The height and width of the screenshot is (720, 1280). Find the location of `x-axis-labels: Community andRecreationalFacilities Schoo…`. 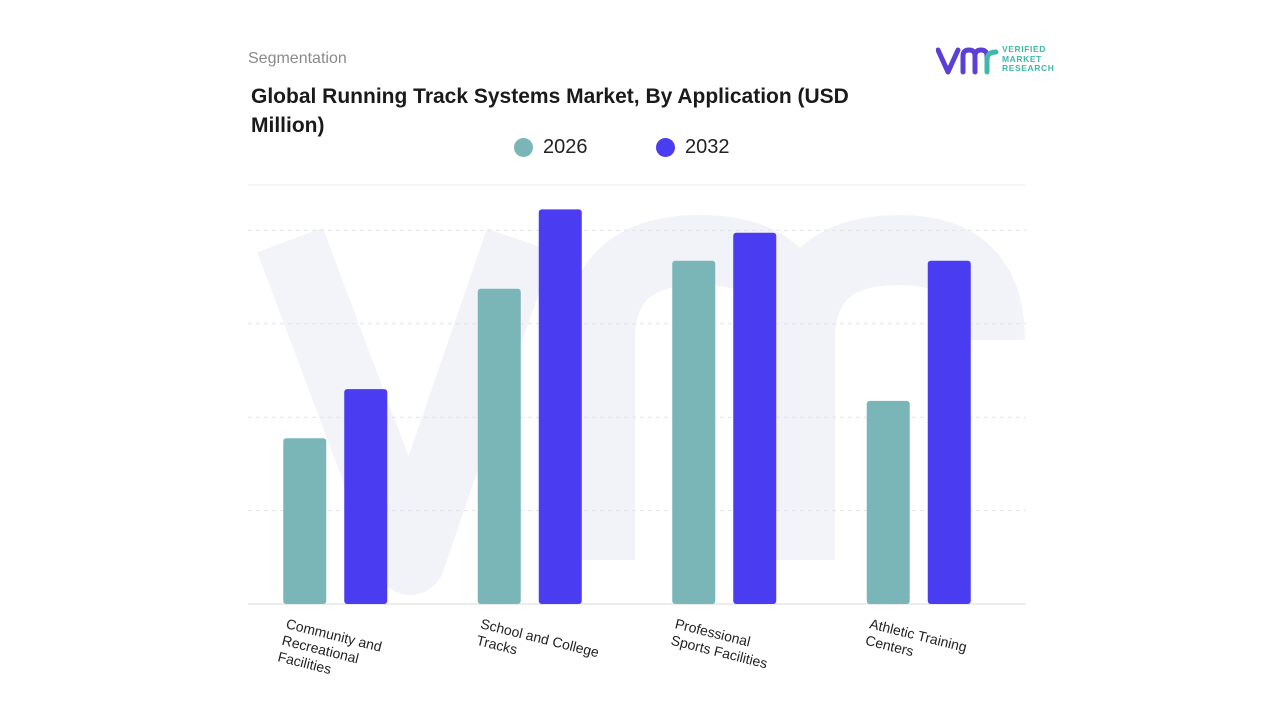

x-axis-labels: Community andRecreationalFacilities Schoo… is located at coordinates (622, 651).